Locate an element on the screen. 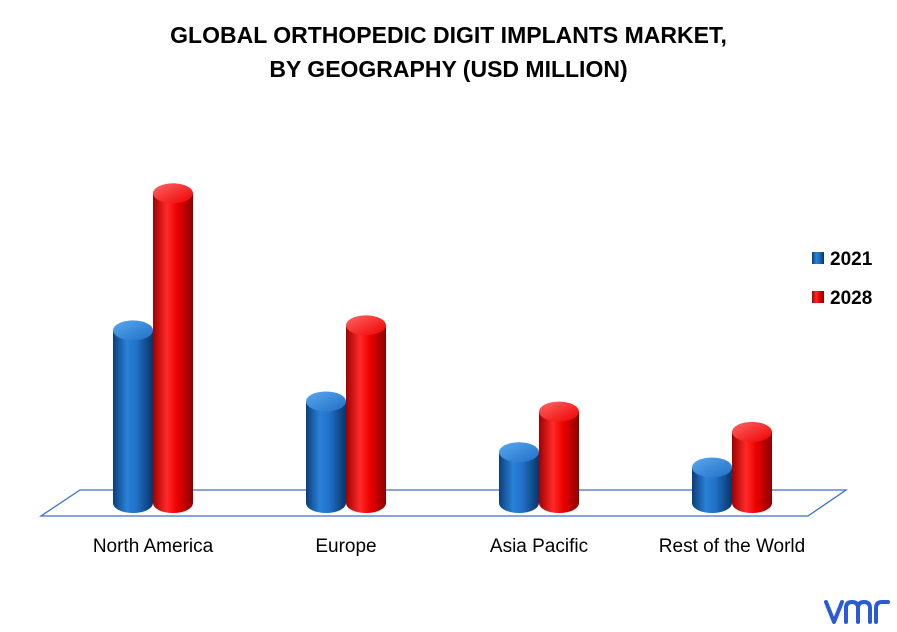 This screenshot has height=632, width=897. bar-north-america-2028 is located at coordinates (173, 348).